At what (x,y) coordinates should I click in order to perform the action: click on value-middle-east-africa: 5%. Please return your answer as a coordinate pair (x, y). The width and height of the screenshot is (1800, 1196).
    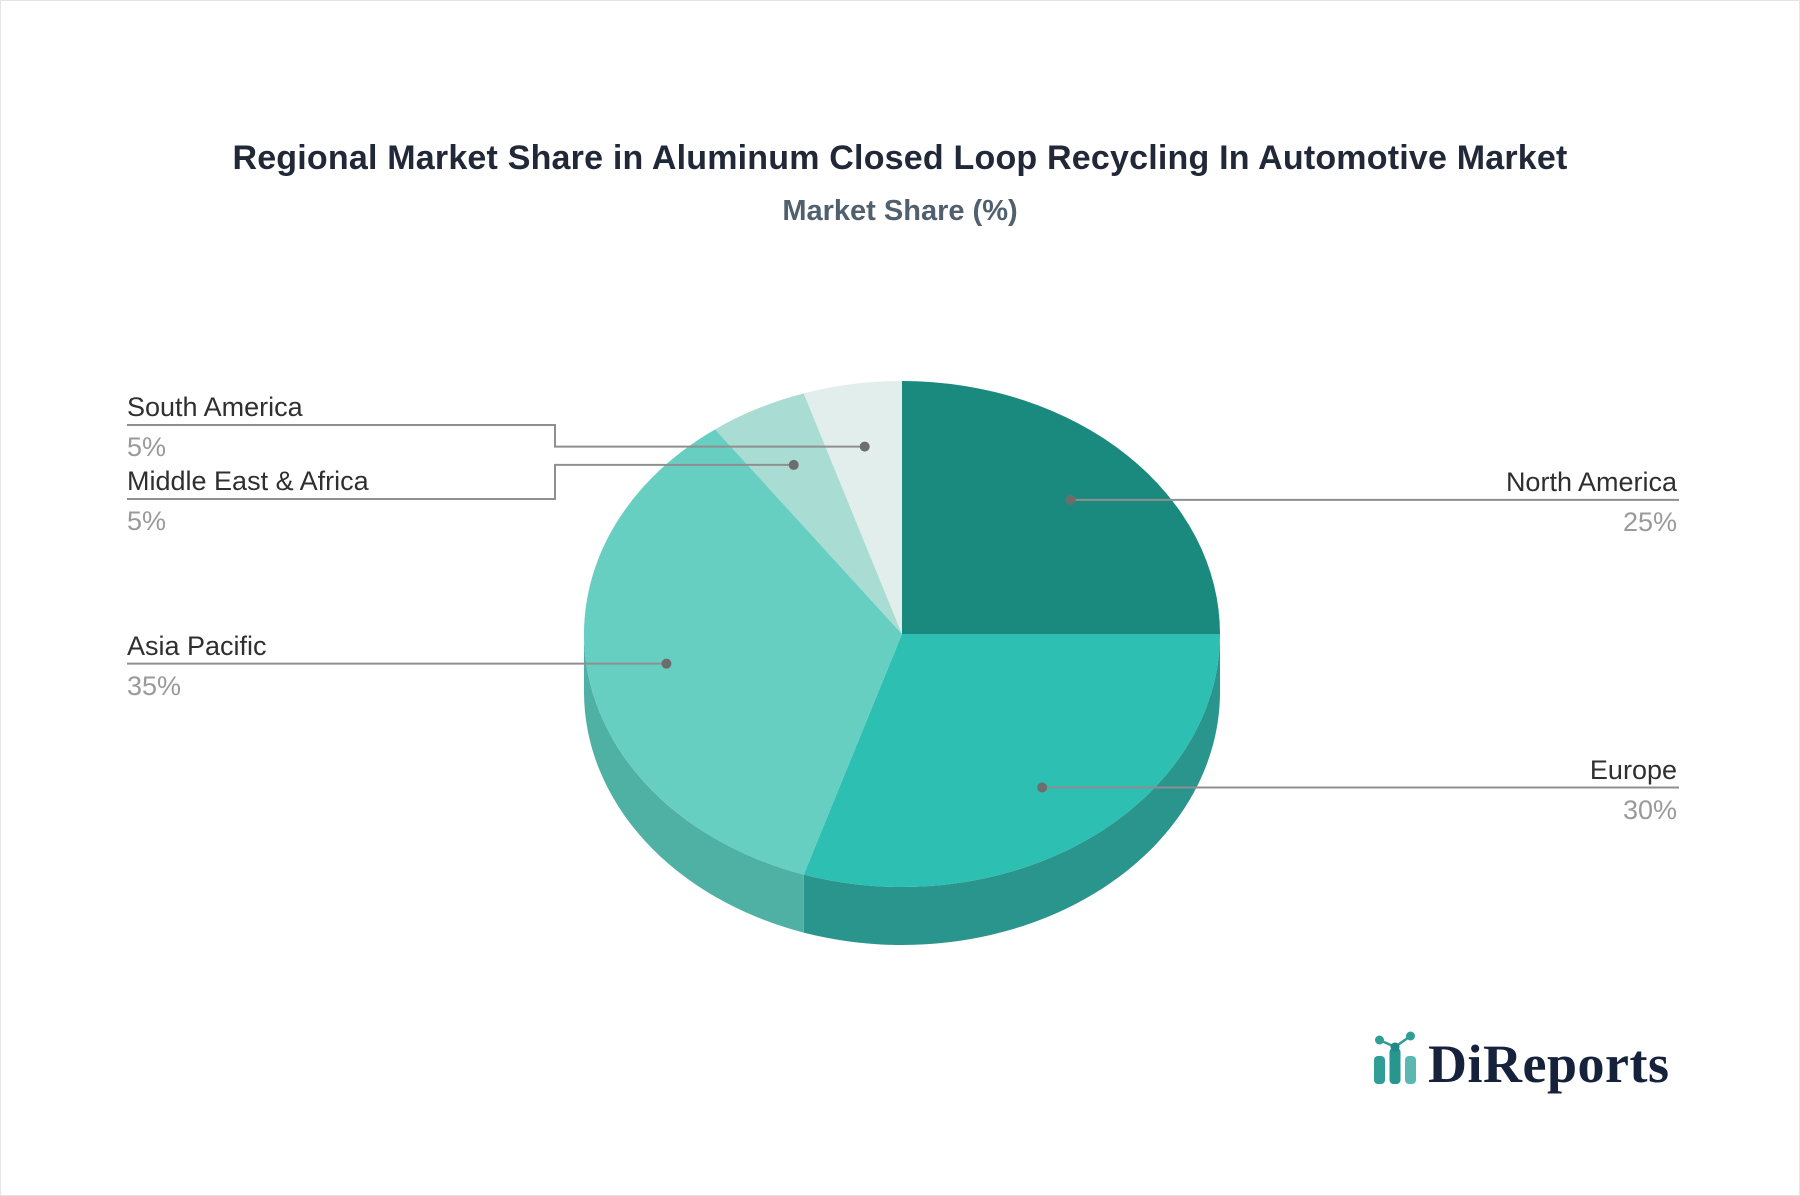
    Looking at the image, I should click on (147, 521).